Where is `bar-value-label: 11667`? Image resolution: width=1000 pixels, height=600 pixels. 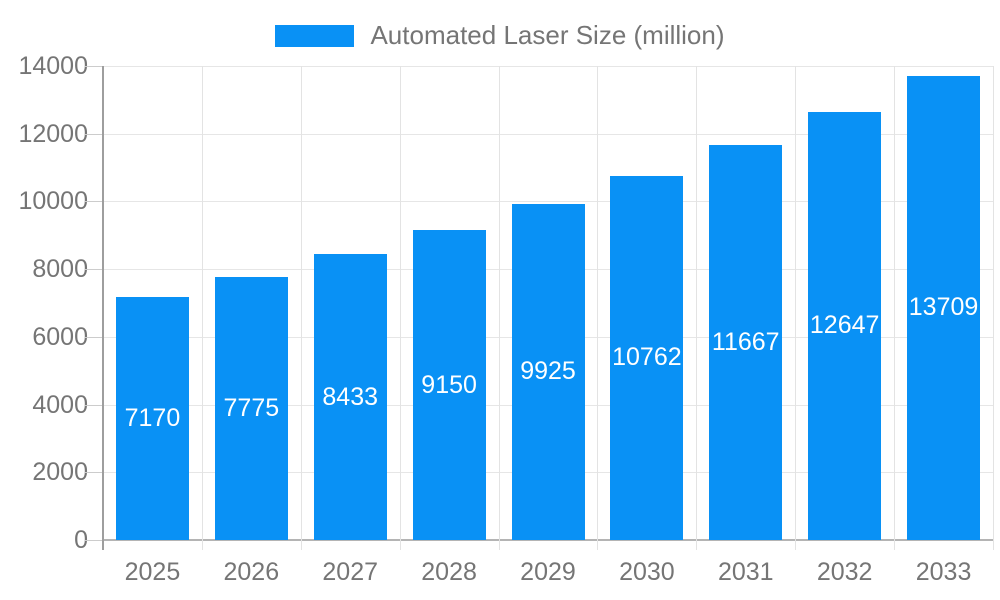
bar-value-label: 11667 is located at coordinates (745, 341).